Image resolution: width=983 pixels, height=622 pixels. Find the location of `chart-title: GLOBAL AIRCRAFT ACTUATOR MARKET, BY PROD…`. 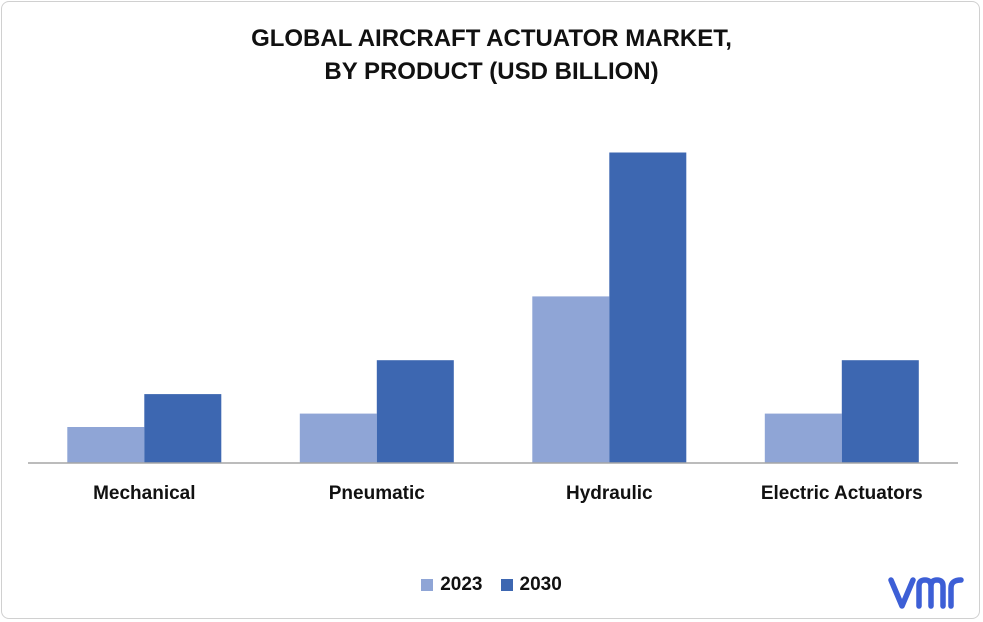

chart-title: GLOBAL AIRCRAFT ACTUATOR MARKET, BY PROD… is located at coordinates (491, 55).